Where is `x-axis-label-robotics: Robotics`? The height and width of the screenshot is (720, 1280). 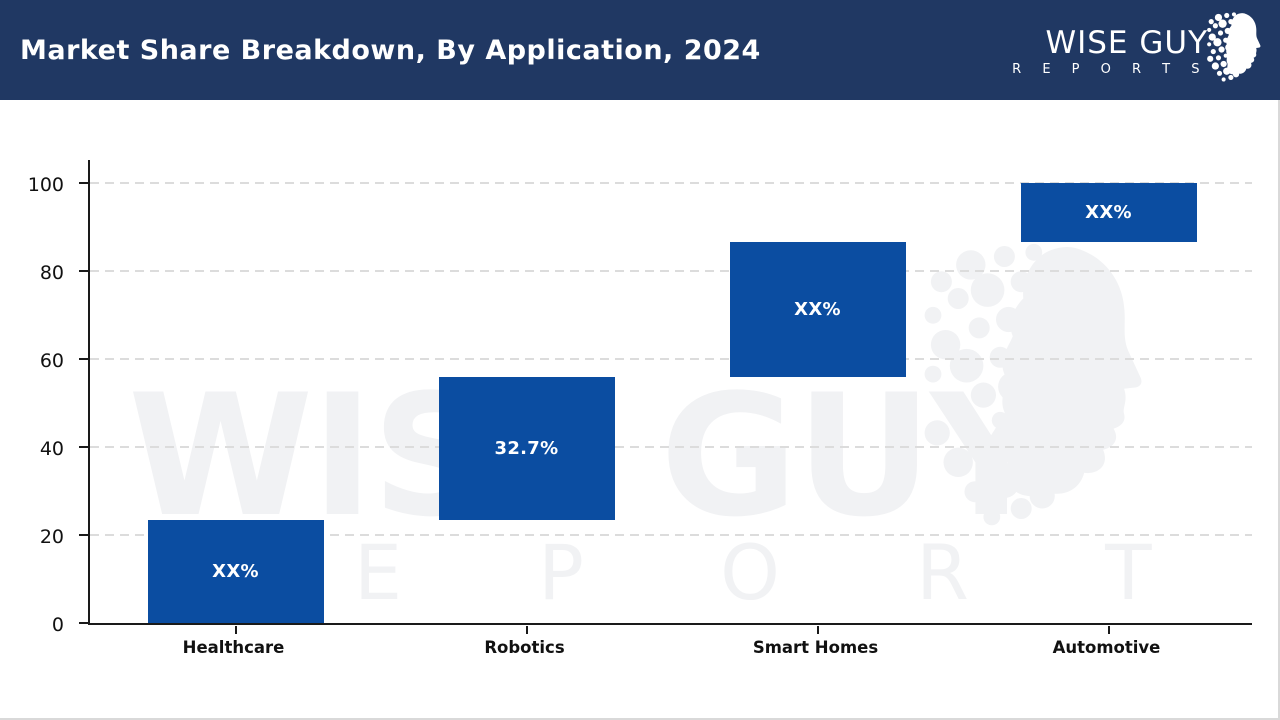 x-axis-label-robotics: Robotics is located at coordinates (524, 647).